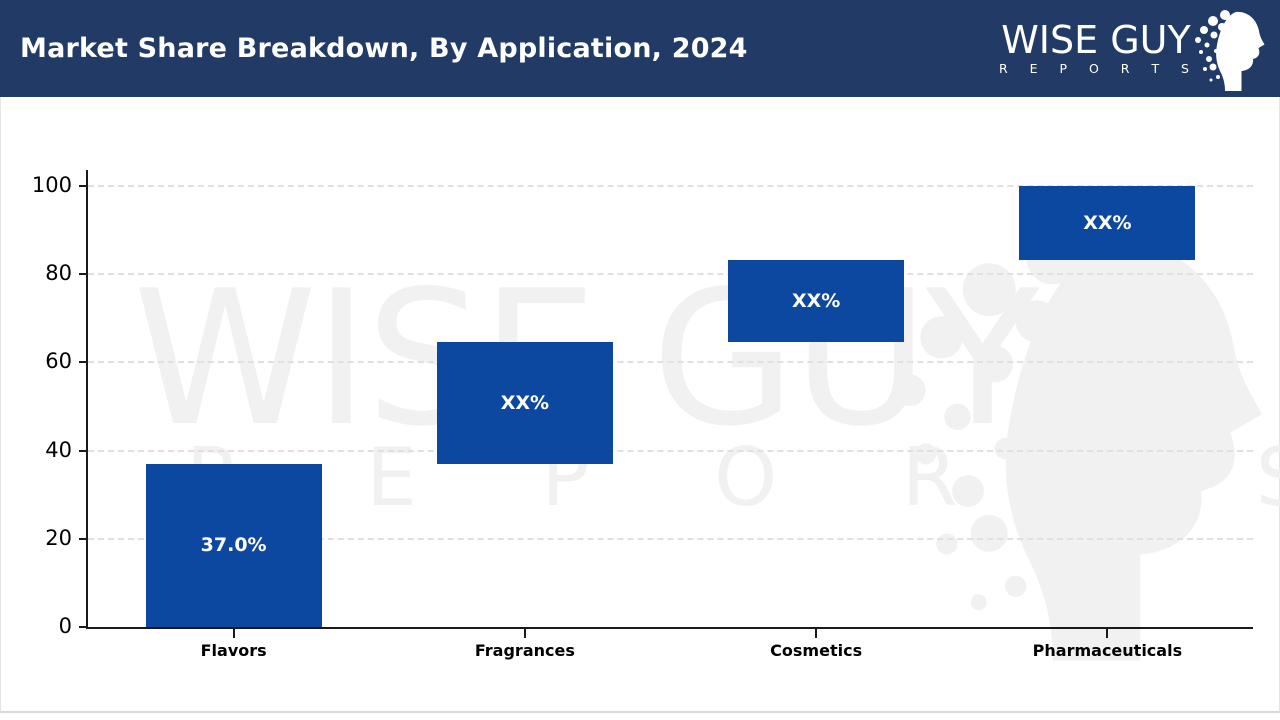 This screenshot has width=1280, height=720. What do you see at coordinates (1098, 69) in the screenshot?
I see `brand-subname: R E P O R T S` at bounding box center [1098, 69].